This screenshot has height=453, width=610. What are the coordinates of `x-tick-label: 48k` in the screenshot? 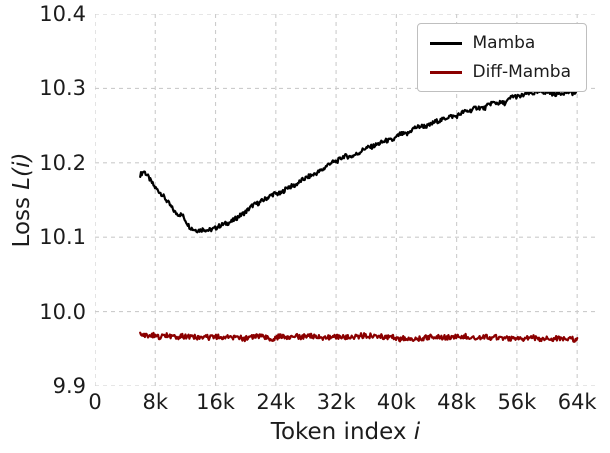 It's located at (457, 402).